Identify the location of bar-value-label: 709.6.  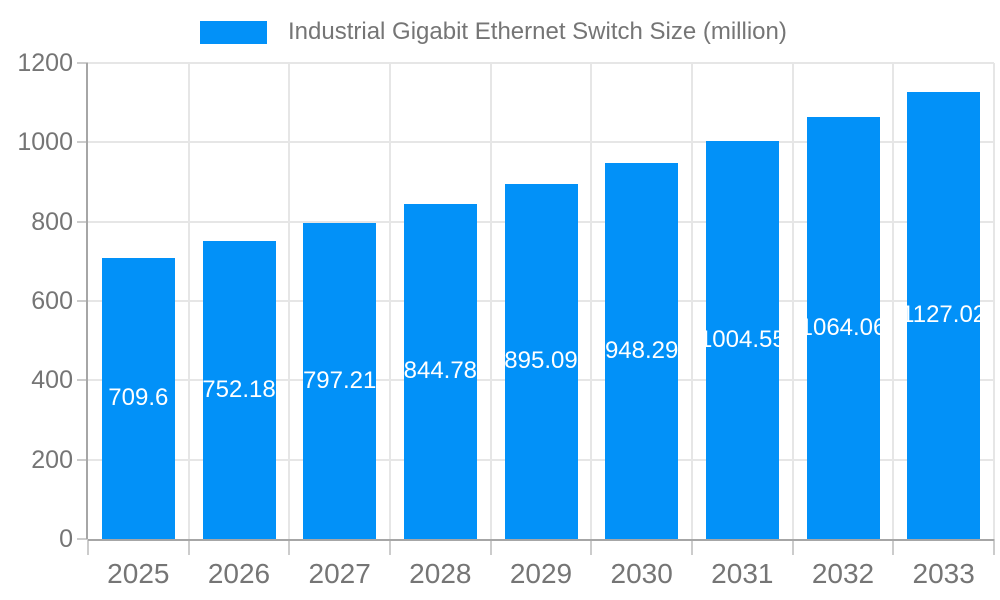
(138, 398).